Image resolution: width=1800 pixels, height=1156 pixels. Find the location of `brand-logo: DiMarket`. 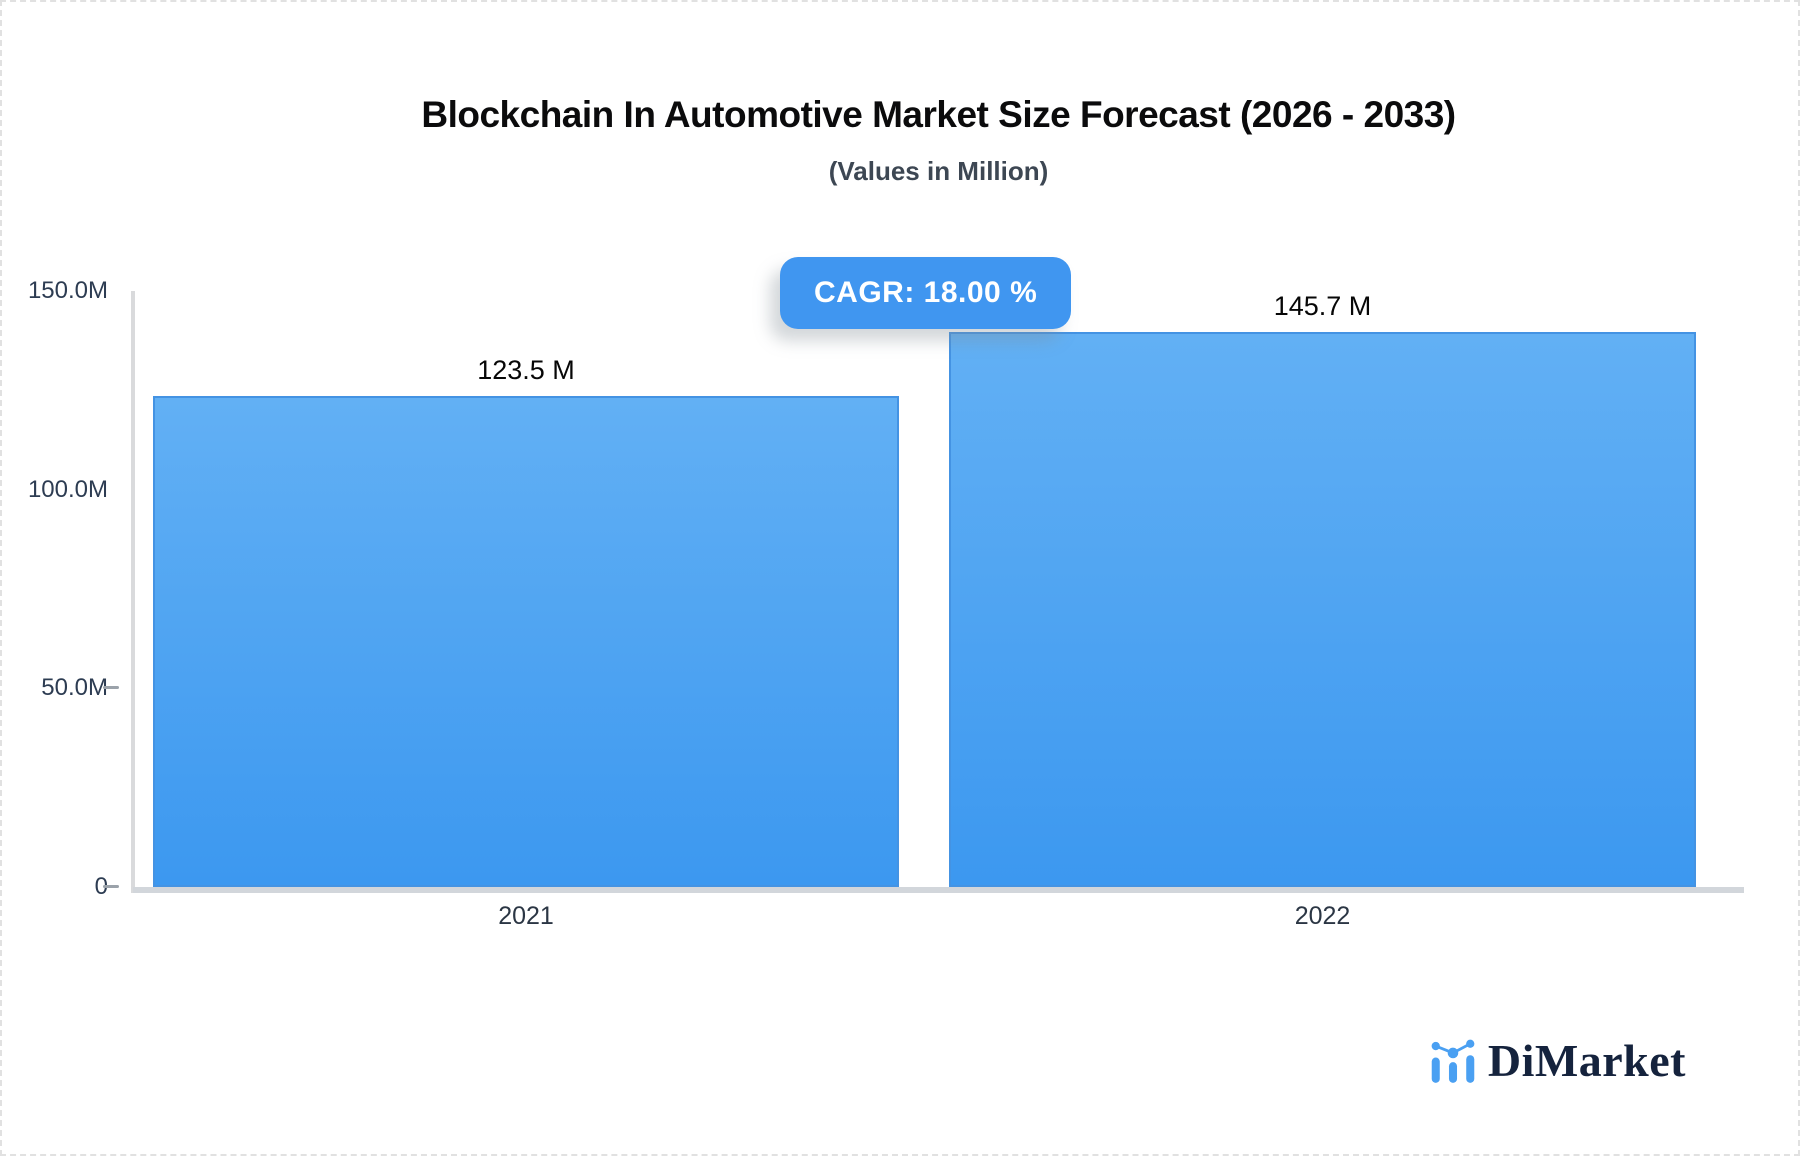

brand-logo: DiMarket is located at coordinates (1558, 1061).